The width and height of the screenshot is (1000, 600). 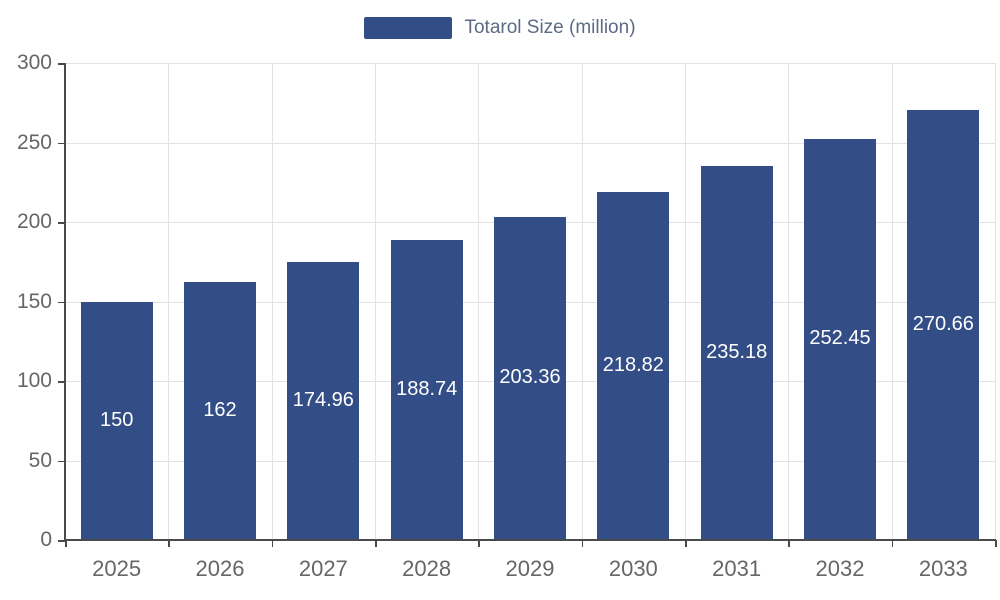 What do you see at coordinates (427, 568) in the screenshot?
I see `x-tick-label: 2028` at bounding box center [427, 568].